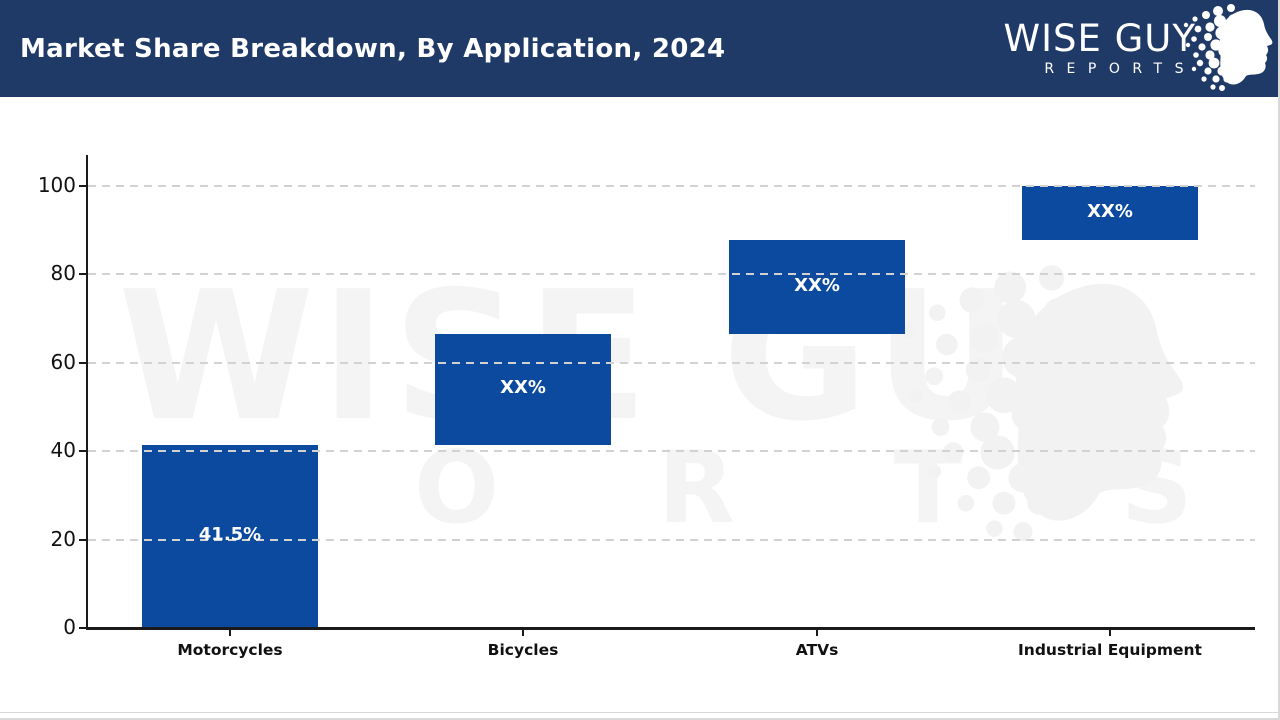 Image resolution: width=1280 pixels, height=720 pixels. I want to click on bar-atvs, so click(817, 287).